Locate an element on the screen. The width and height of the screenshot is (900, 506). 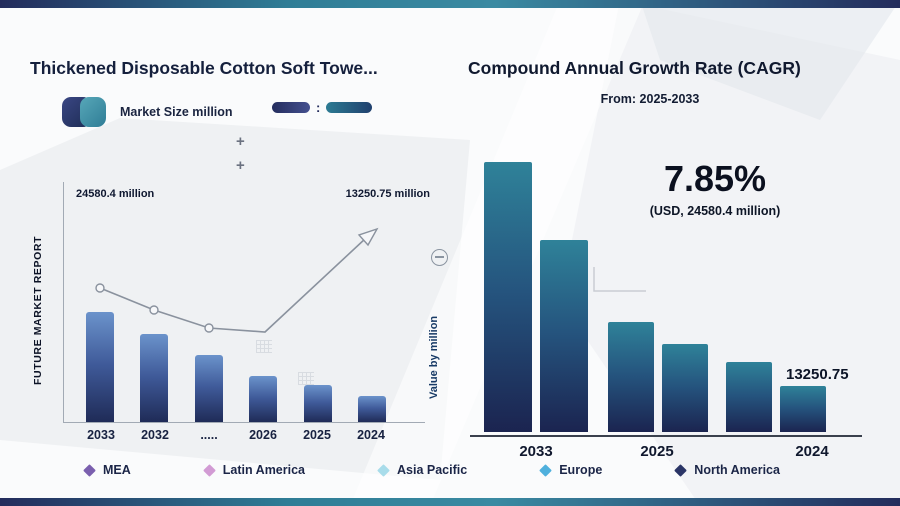
right-chart-title: Compound Annual Growth Rate (CAGR) is located at coordinates (634, 68).